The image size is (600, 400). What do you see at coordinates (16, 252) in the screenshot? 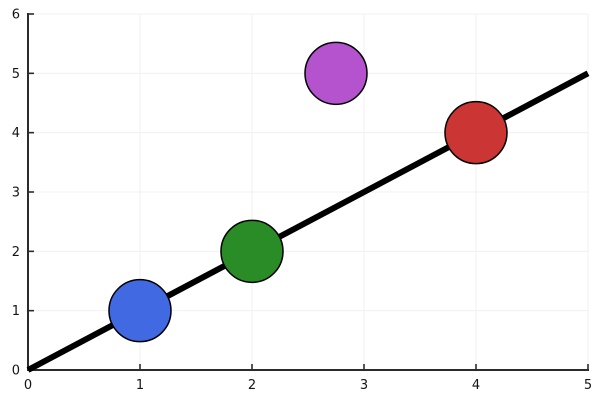
I see `y-tick-label: 2` at bounding box center [16, 252].